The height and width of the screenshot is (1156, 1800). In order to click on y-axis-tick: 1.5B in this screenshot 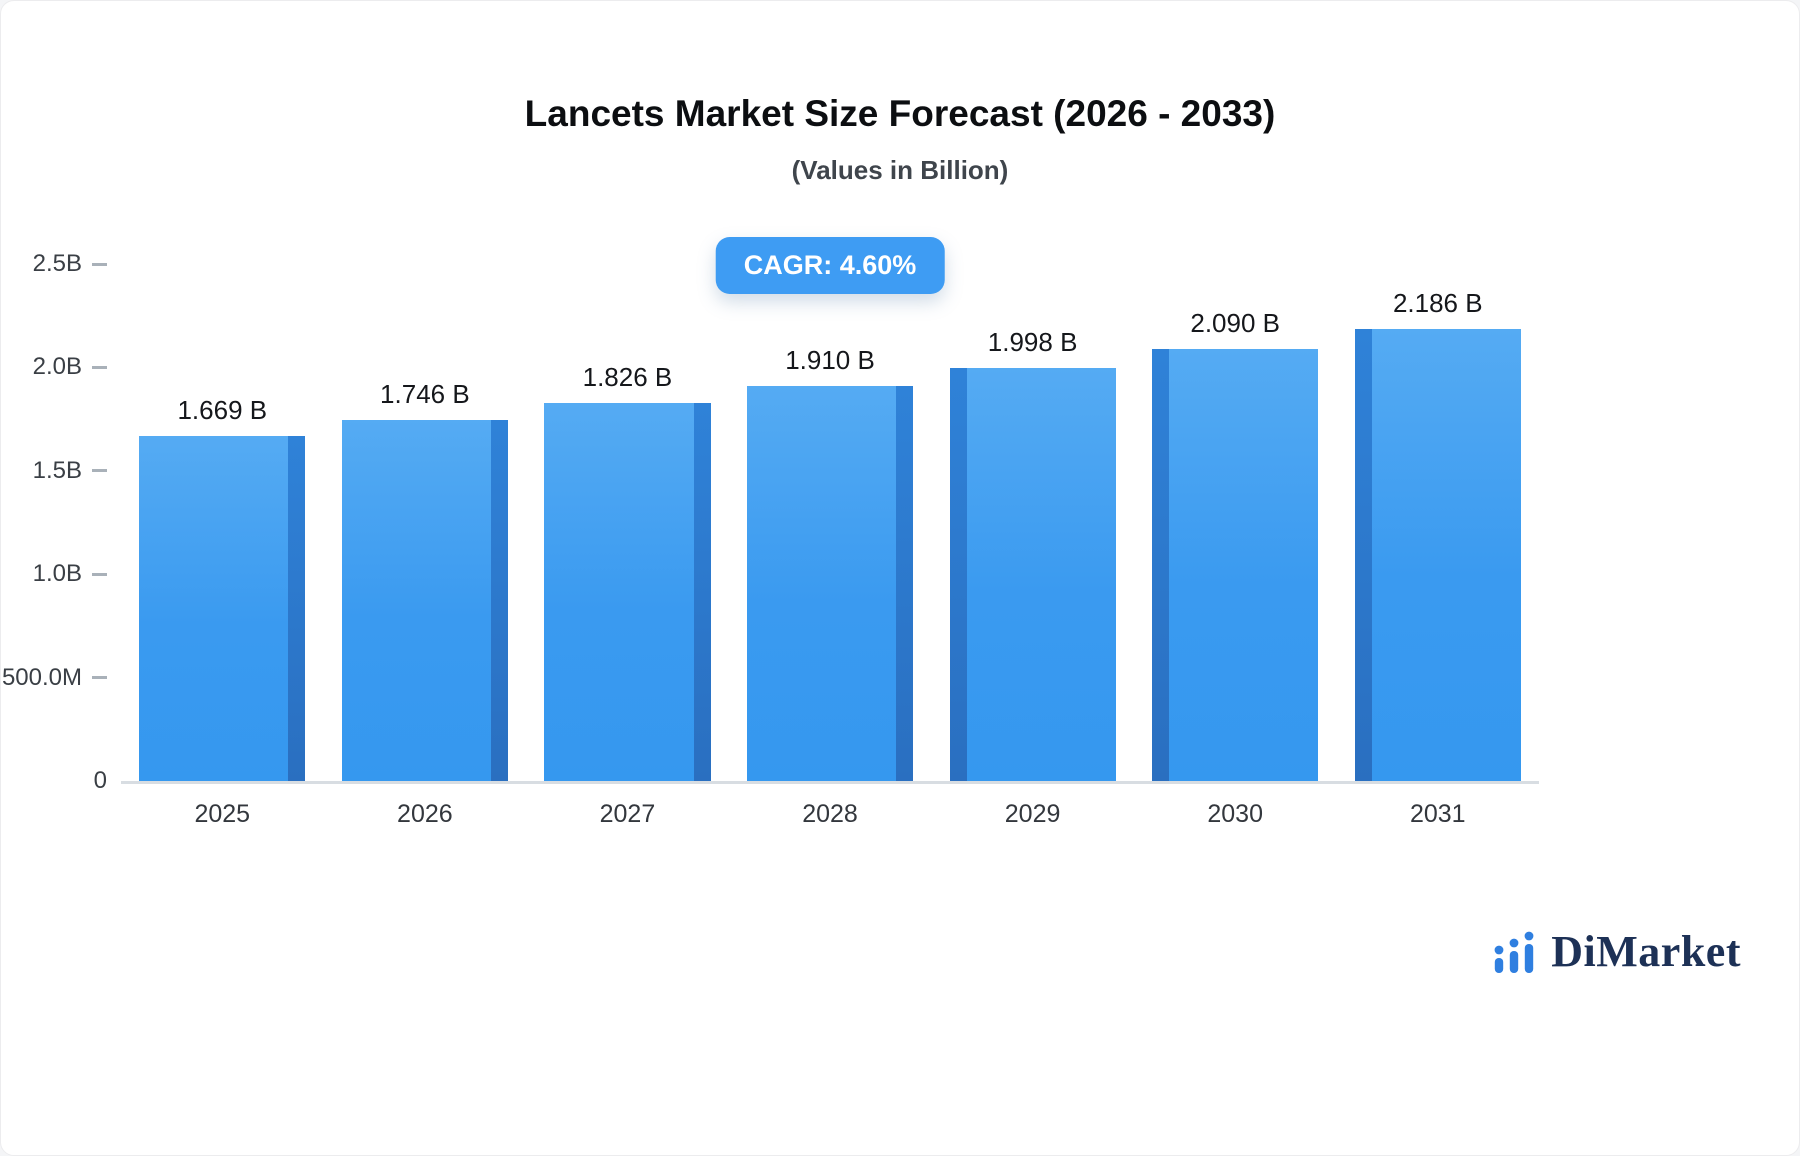, I will do `click(54, 470)`.